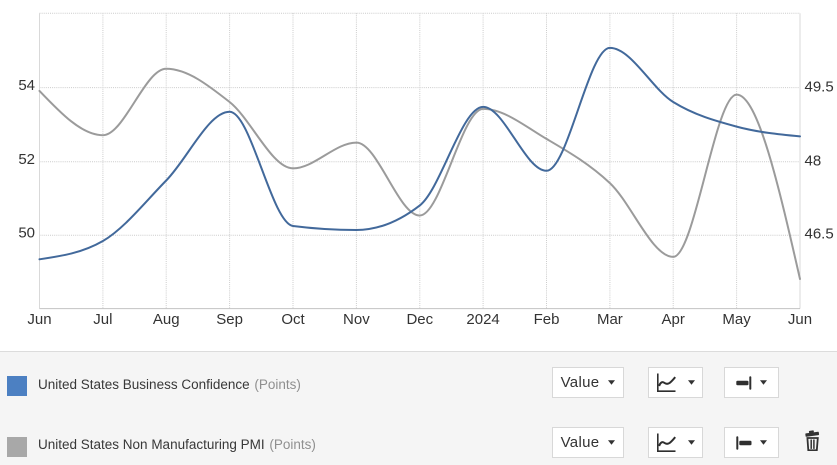 This screenshot has width=837, height=465. Describe the element at coordinates (229, 319) in the screenshot. I see `svg-text: Sep` at that location.